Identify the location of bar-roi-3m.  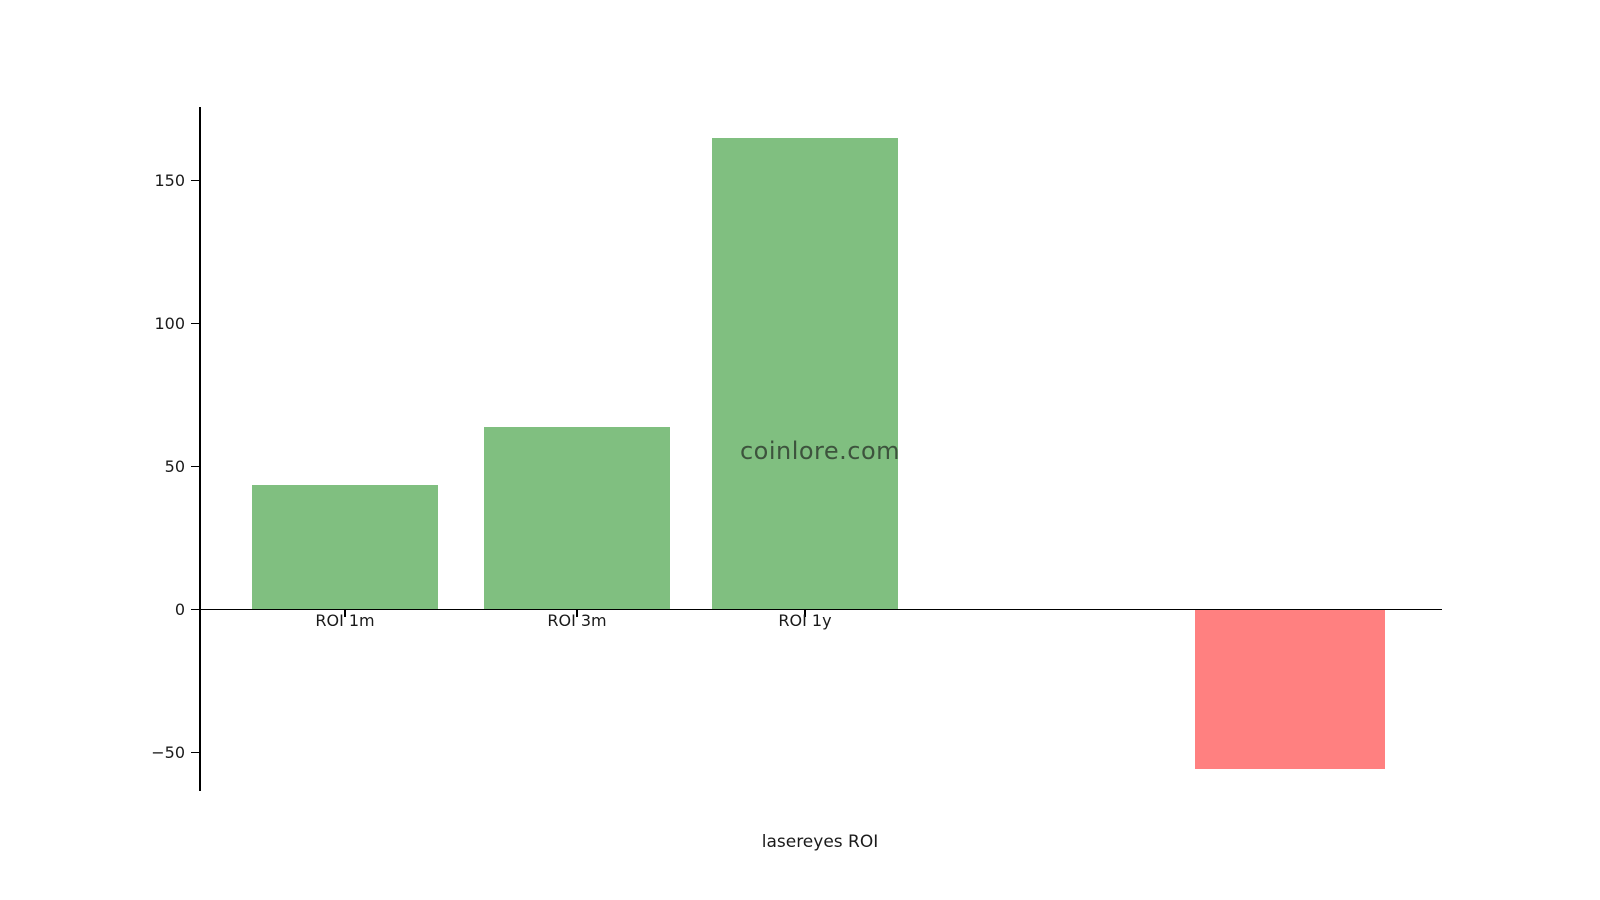
(577, 518).